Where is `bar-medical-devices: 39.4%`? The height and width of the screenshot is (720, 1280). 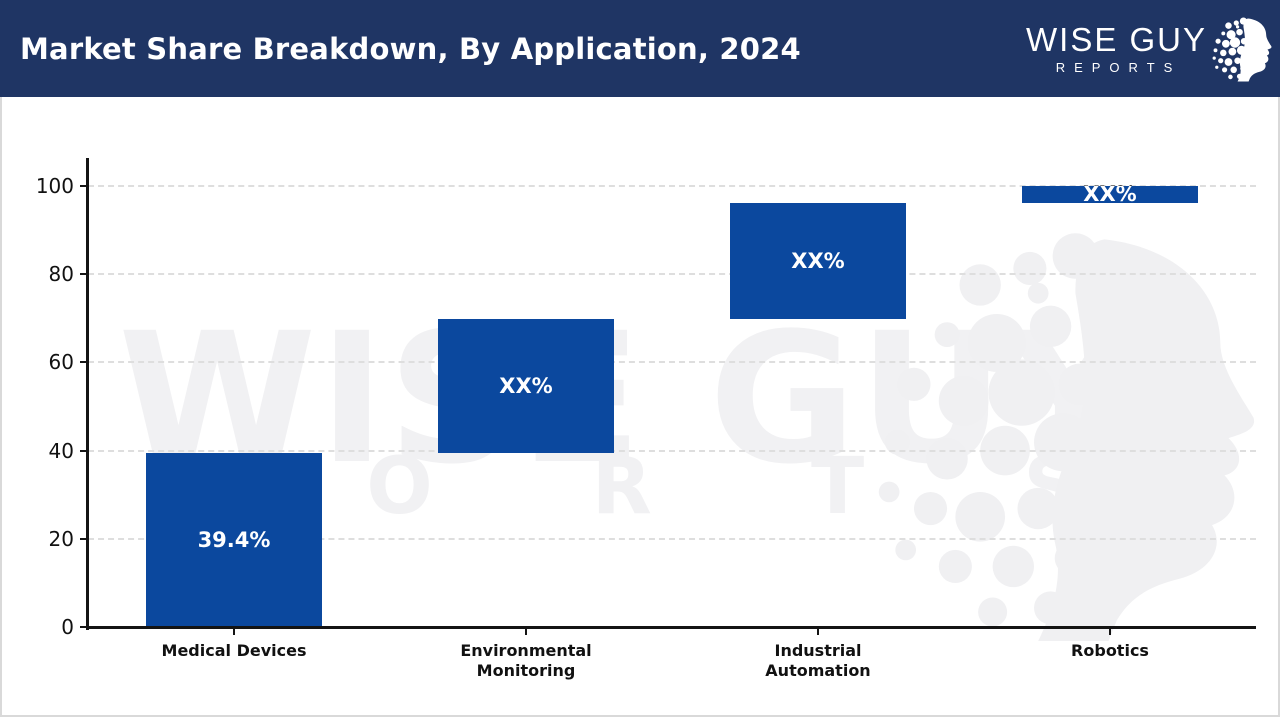 bar-medical-devices: 39.4% is located at coordinates (234, 540).